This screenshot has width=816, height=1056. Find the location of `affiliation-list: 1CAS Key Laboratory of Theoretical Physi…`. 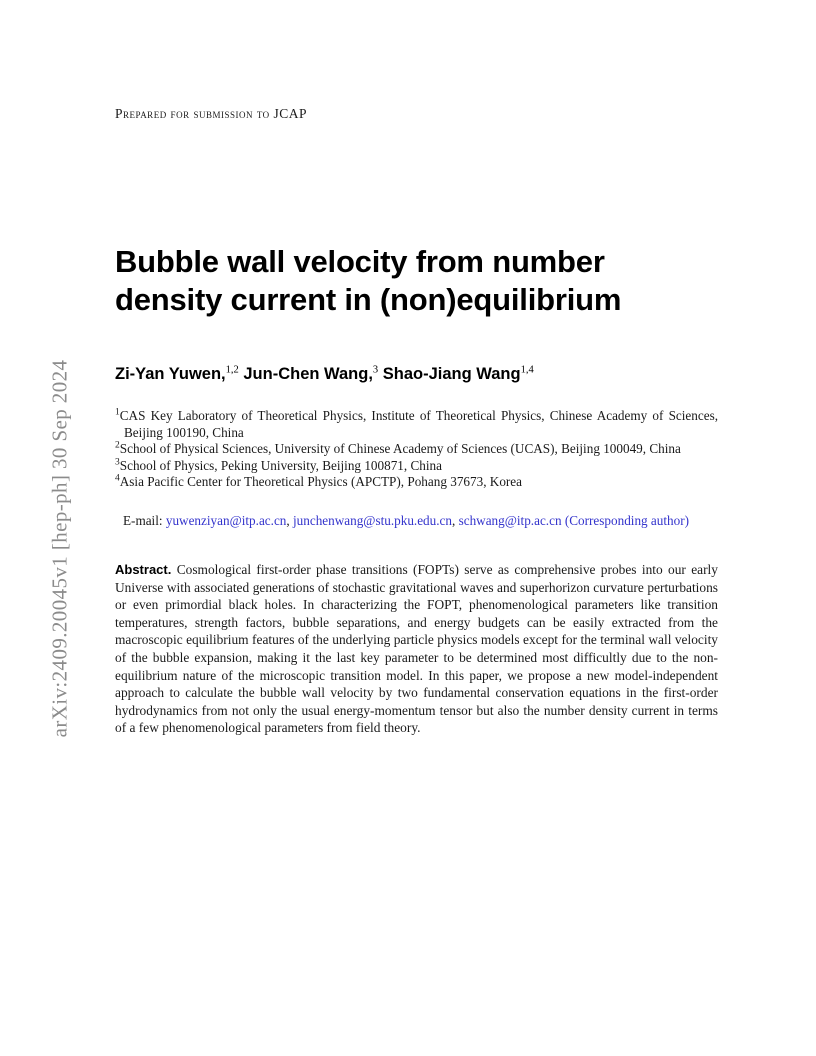

affiliation-list: 1CAS Key Laboratory of Theoretical Physi… is located at coordinates (416, 449).